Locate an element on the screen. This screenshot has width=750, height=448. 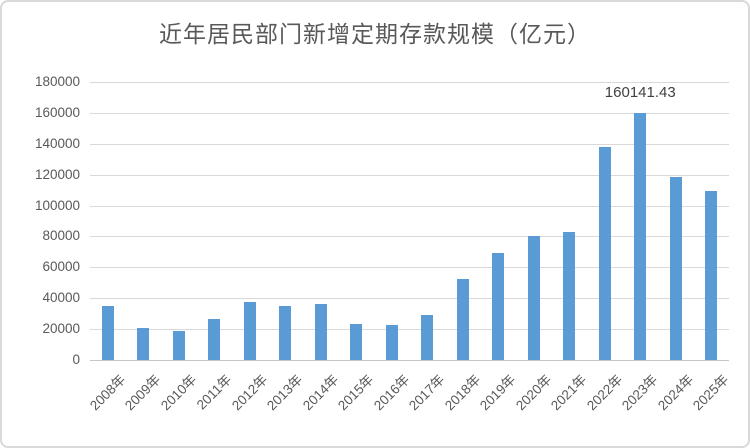
x-tick-label-2019年: 2019年 is located at coordinates (498, 392).